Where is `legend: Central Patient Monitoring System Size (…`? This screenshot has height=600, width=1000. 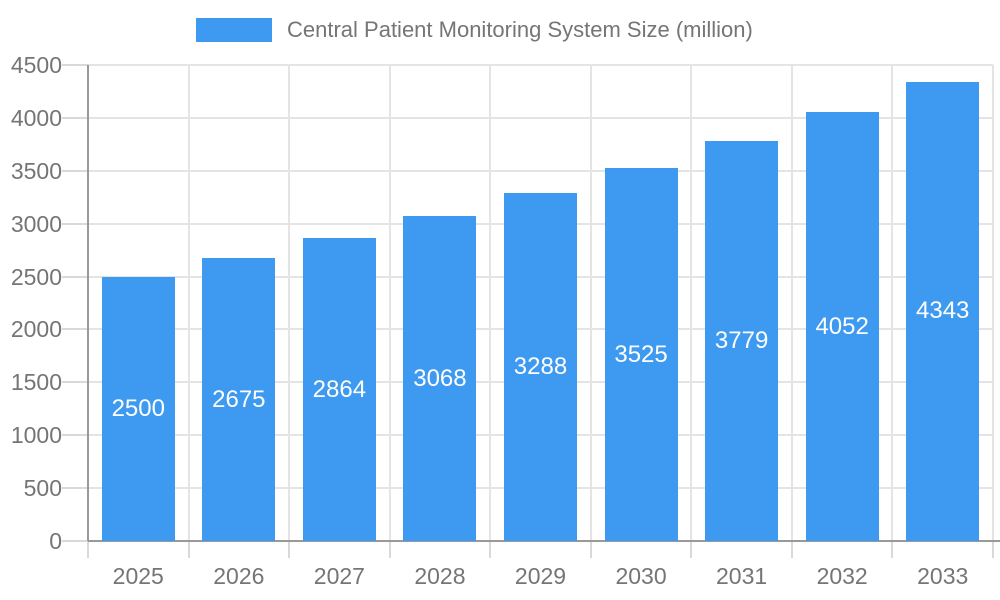 legend: Central Patient Monitoring System Size (… is located at coordinates (474, 30).